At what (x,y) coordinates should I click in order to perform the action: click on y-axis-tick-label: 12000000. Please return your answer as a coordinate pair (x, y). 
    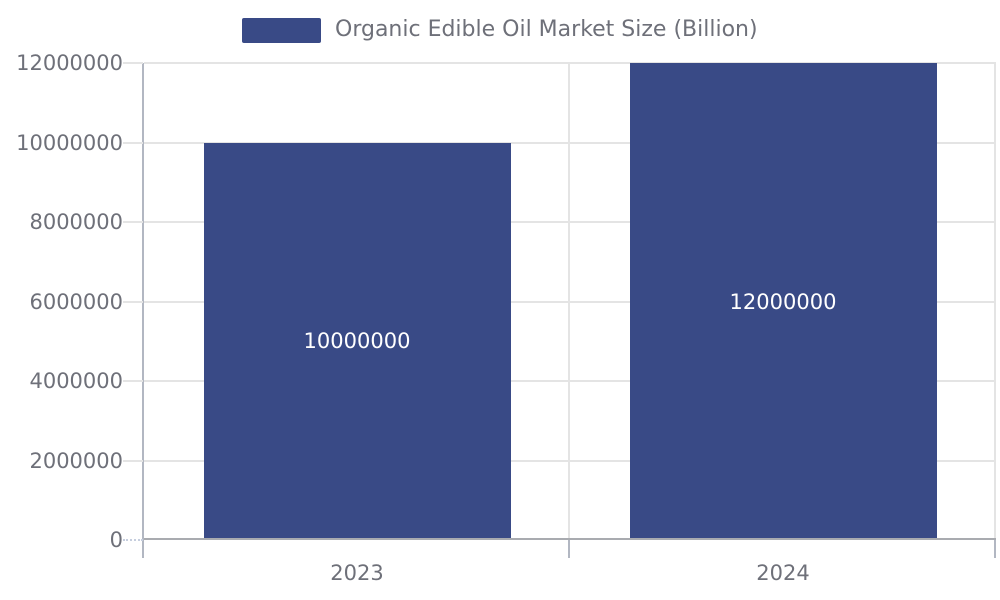
    Looking at the image, I should click on (69, 63).